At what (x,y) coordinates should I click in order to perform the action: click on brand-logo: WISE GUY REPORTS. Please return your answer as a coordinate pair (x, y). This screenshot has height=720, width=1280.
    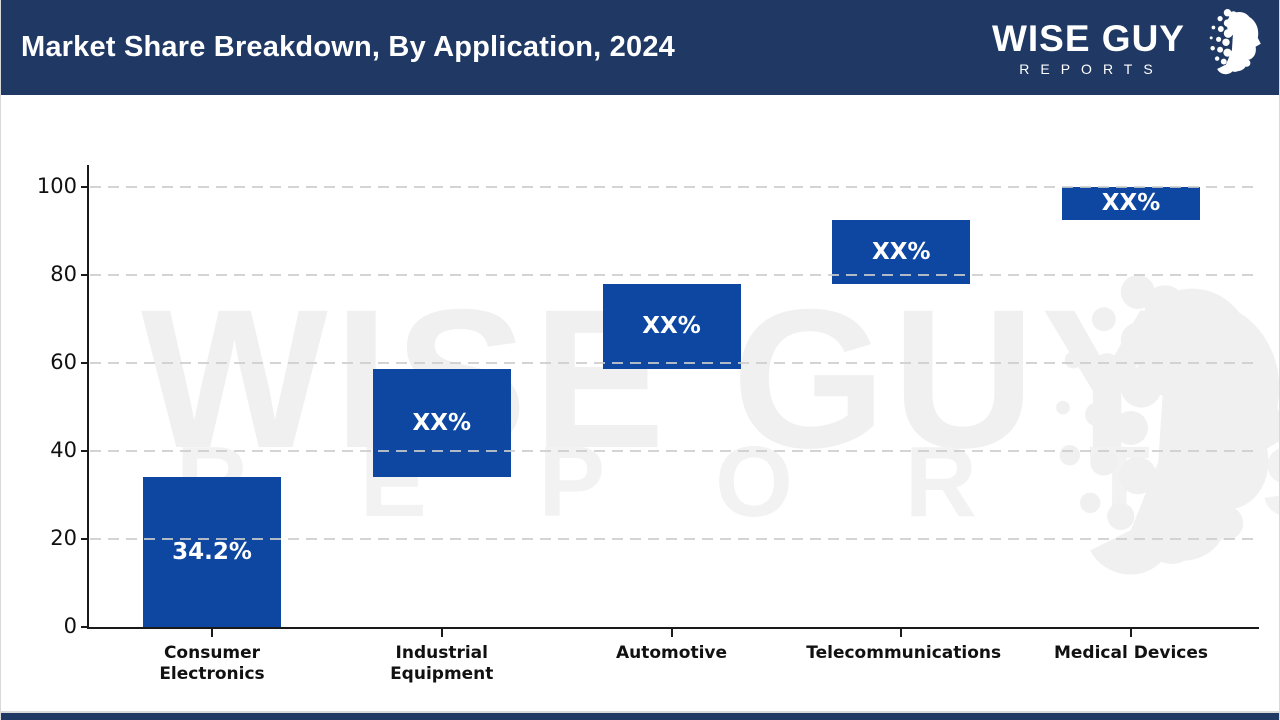
    Looking at the image, I should click on (1127, 48).